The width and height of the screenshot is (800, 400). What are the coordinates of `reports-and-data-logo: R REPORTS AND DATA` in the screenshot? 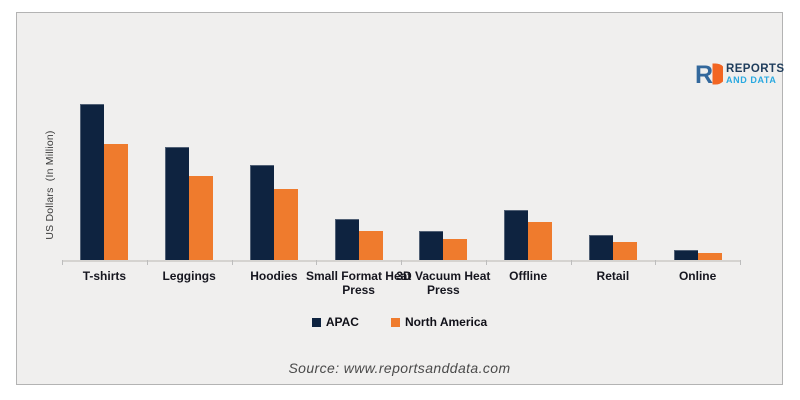 It's located at (740, 74).